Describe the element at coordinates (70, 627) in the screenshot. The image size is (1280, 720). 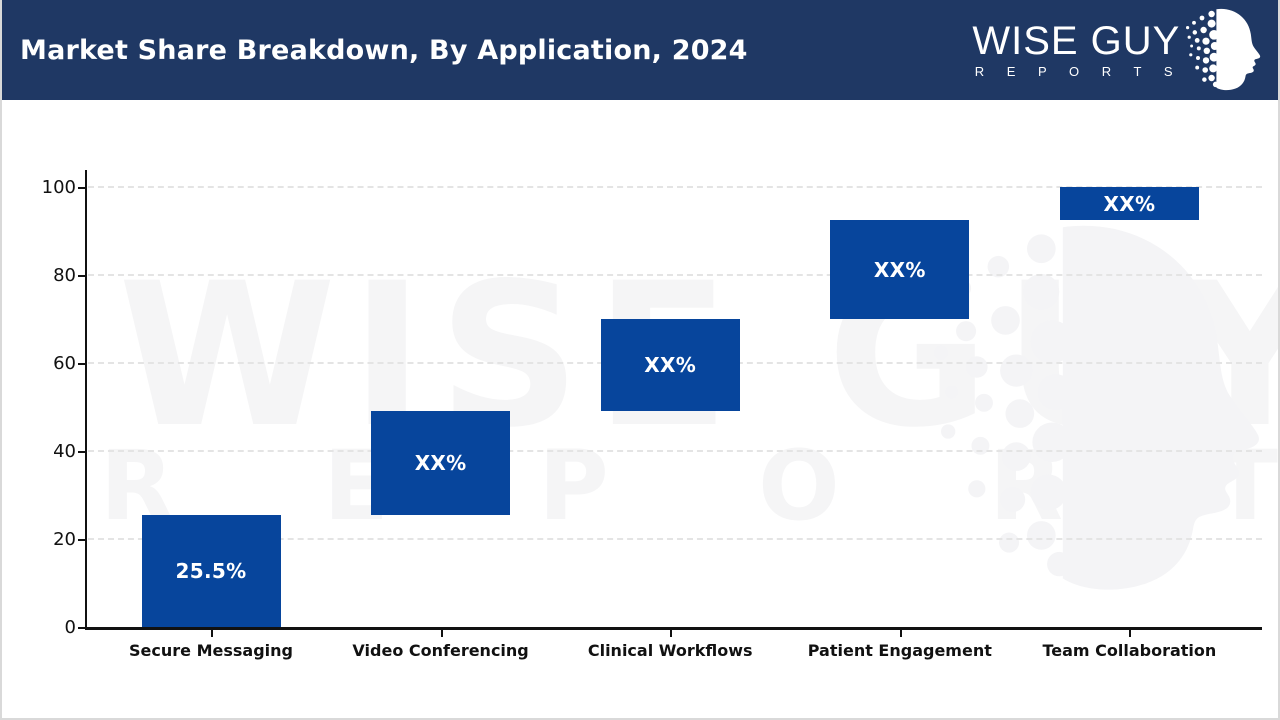
I see `y-tick-label-0: 0` at that location.